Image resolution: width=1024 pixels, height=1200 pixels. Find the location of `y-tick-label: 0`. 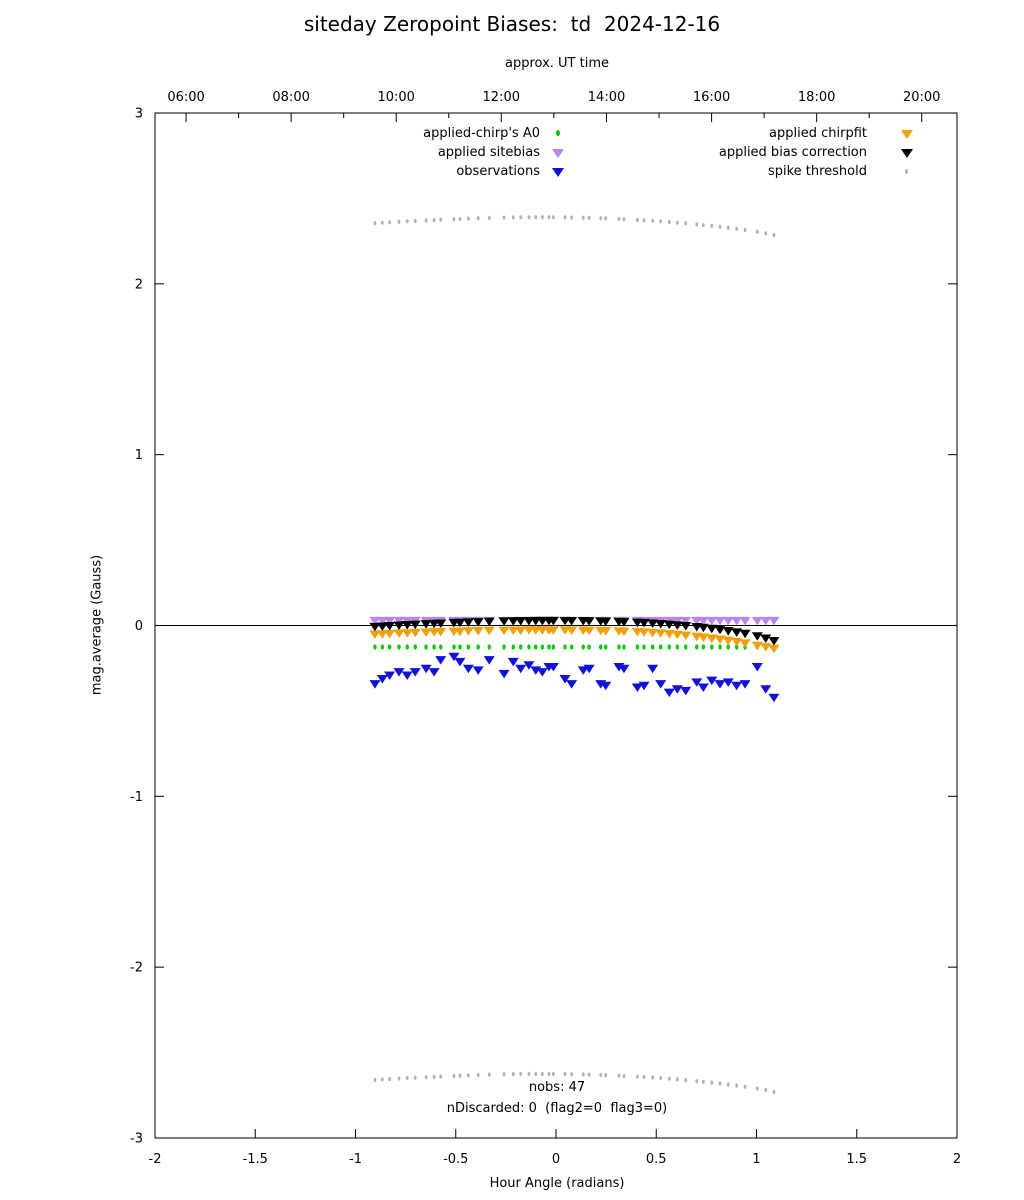

y-tick-label: 0 is located at coordinates (139, 626).